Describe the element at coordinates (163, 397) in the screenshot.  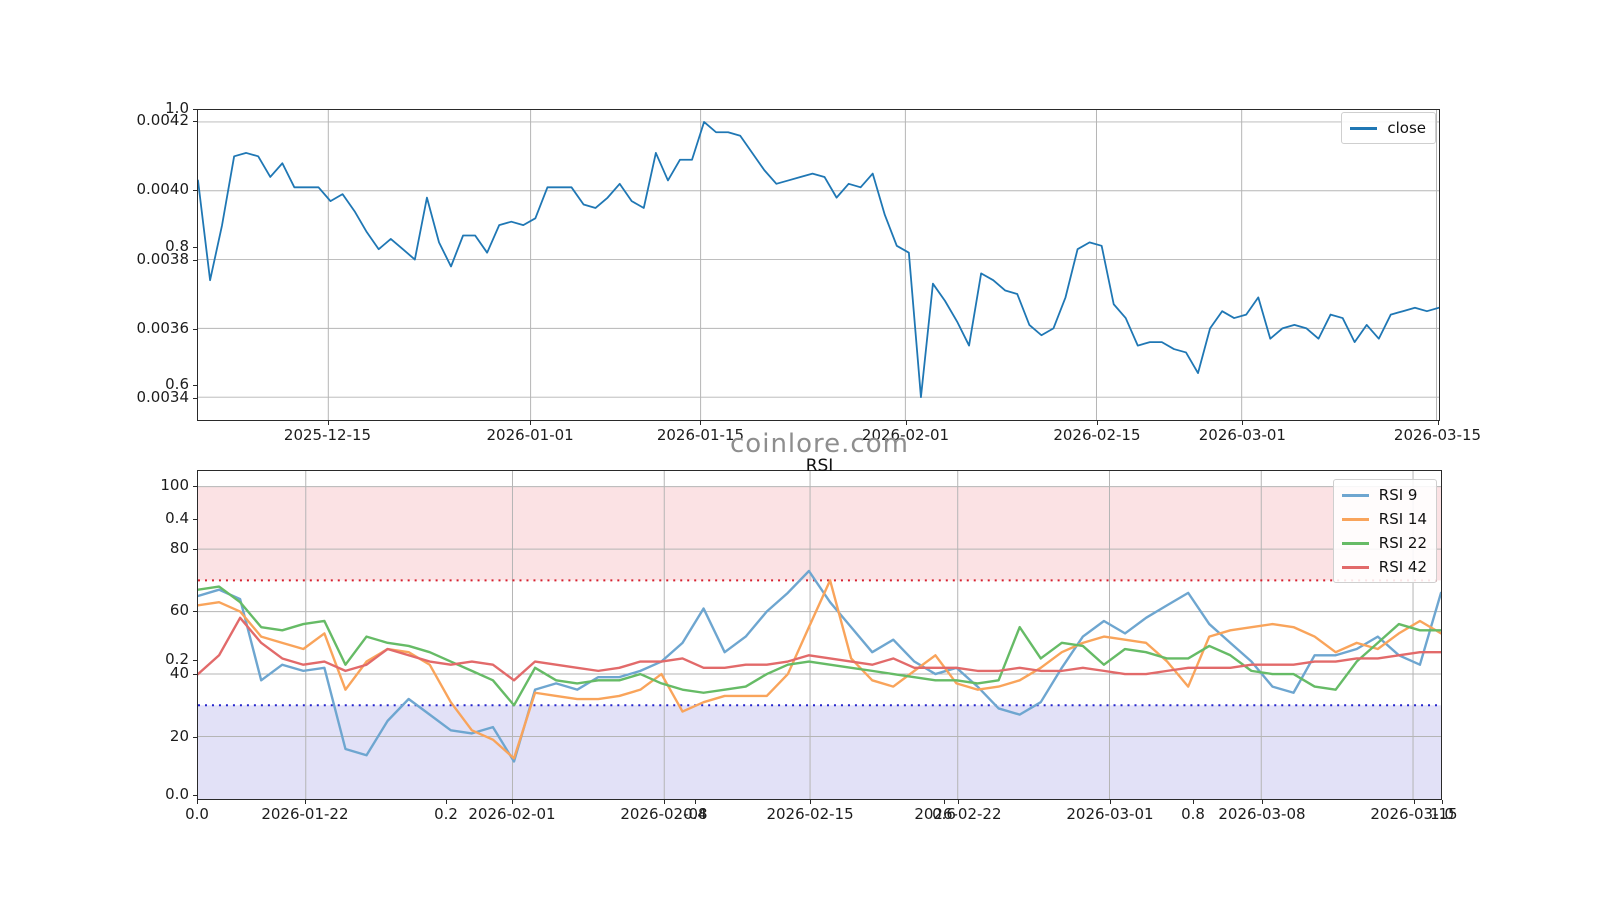
I see `price-y-tick-label: 0.0034` at that location.